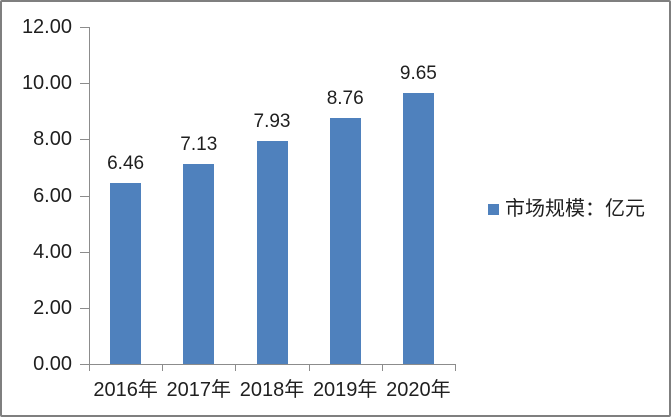 Image resolution: width=671 pixels, height=417 pixels. I want to click on bar-value-label: 9.65, so click(418, 73).